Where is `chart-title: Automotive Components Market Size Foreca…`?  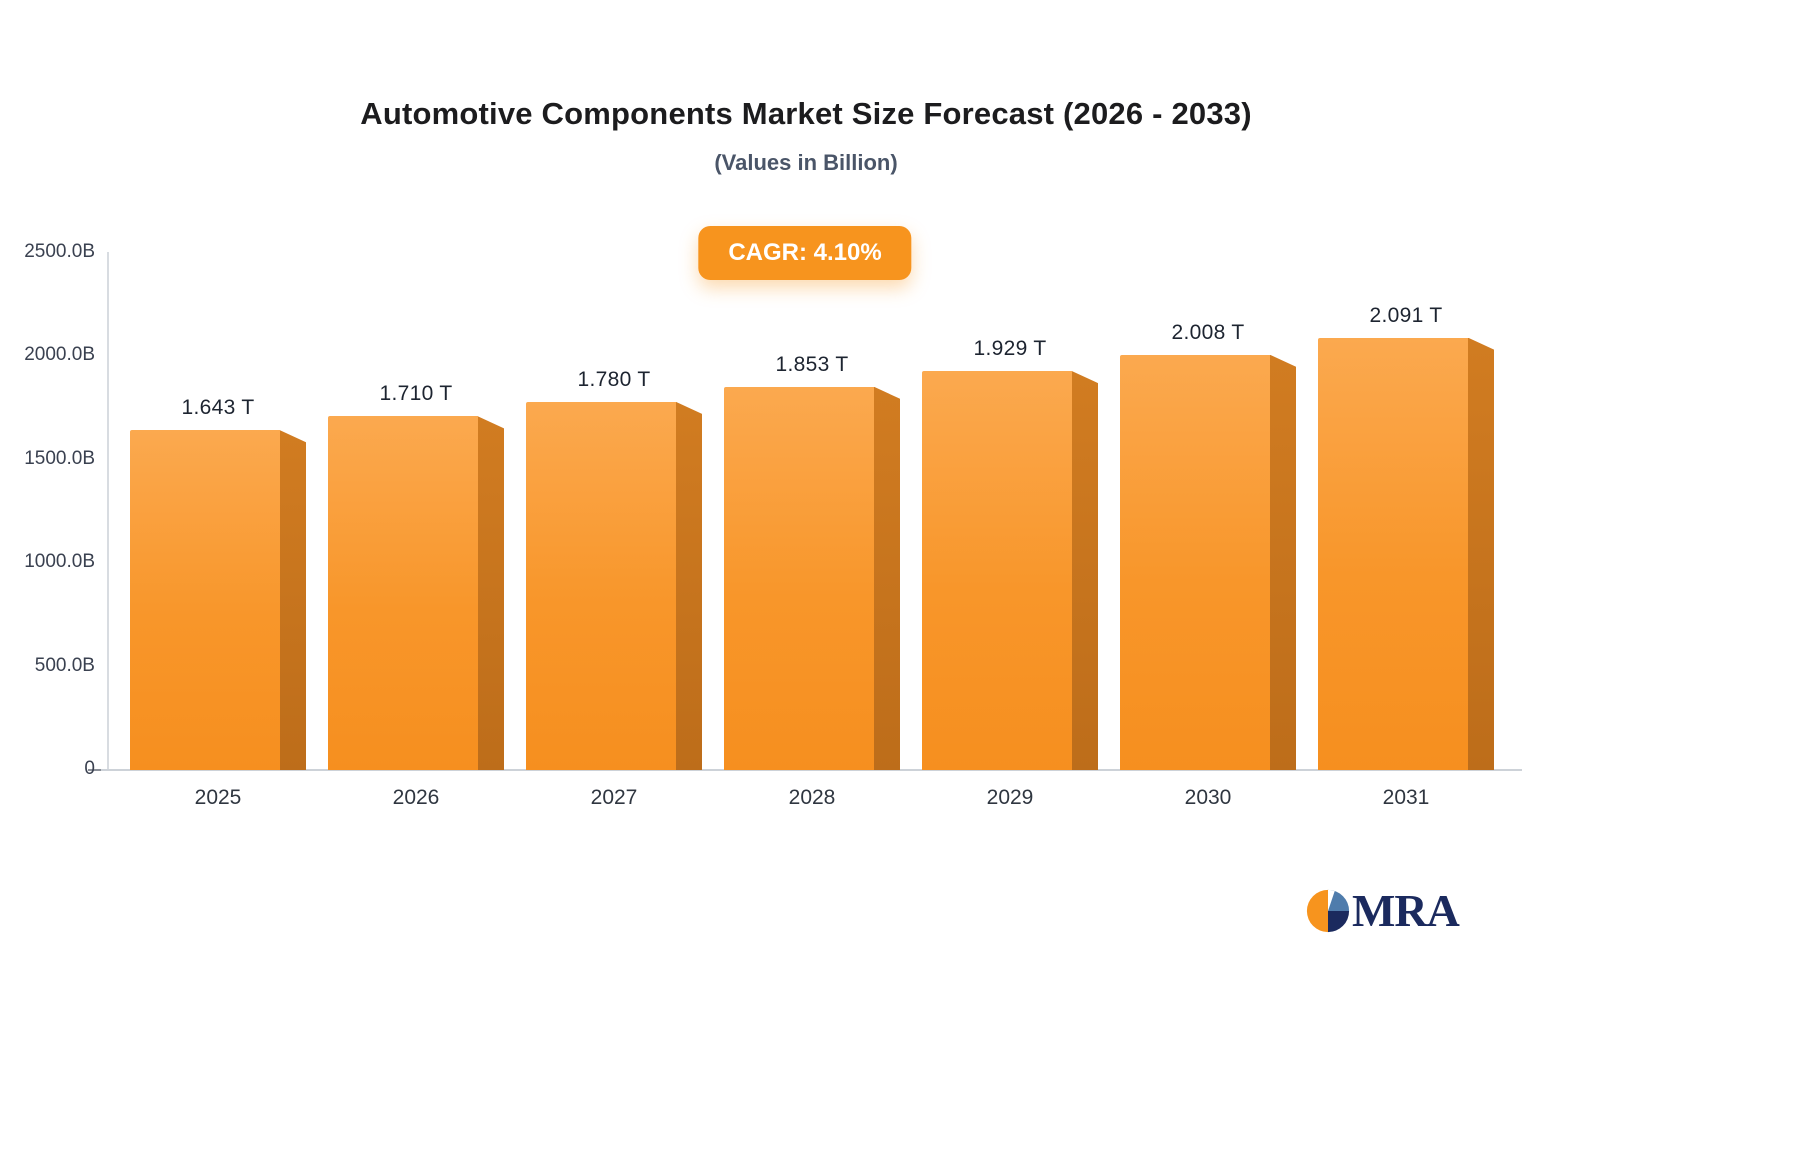
chart-title: Automotive Components Market Size Foreca… is located at coordinates (806, 113).